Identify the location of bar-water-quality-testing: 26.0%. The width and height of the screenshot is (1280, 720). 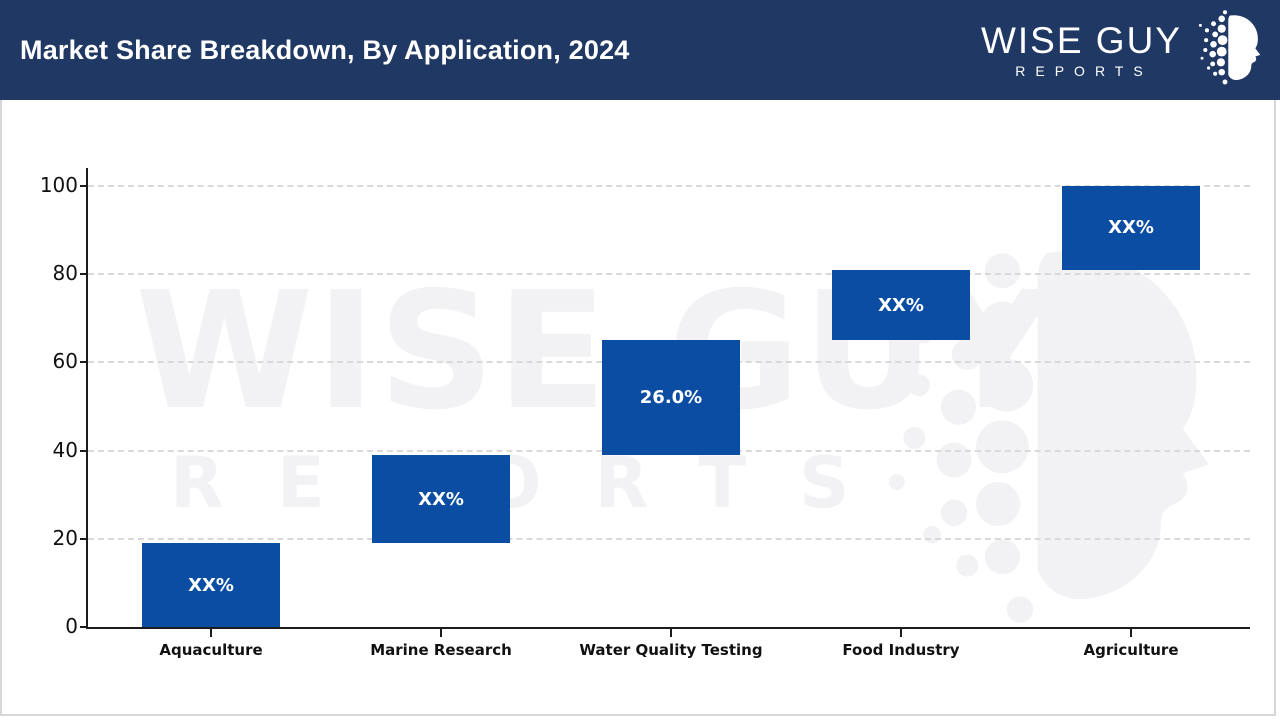
(671, 397).